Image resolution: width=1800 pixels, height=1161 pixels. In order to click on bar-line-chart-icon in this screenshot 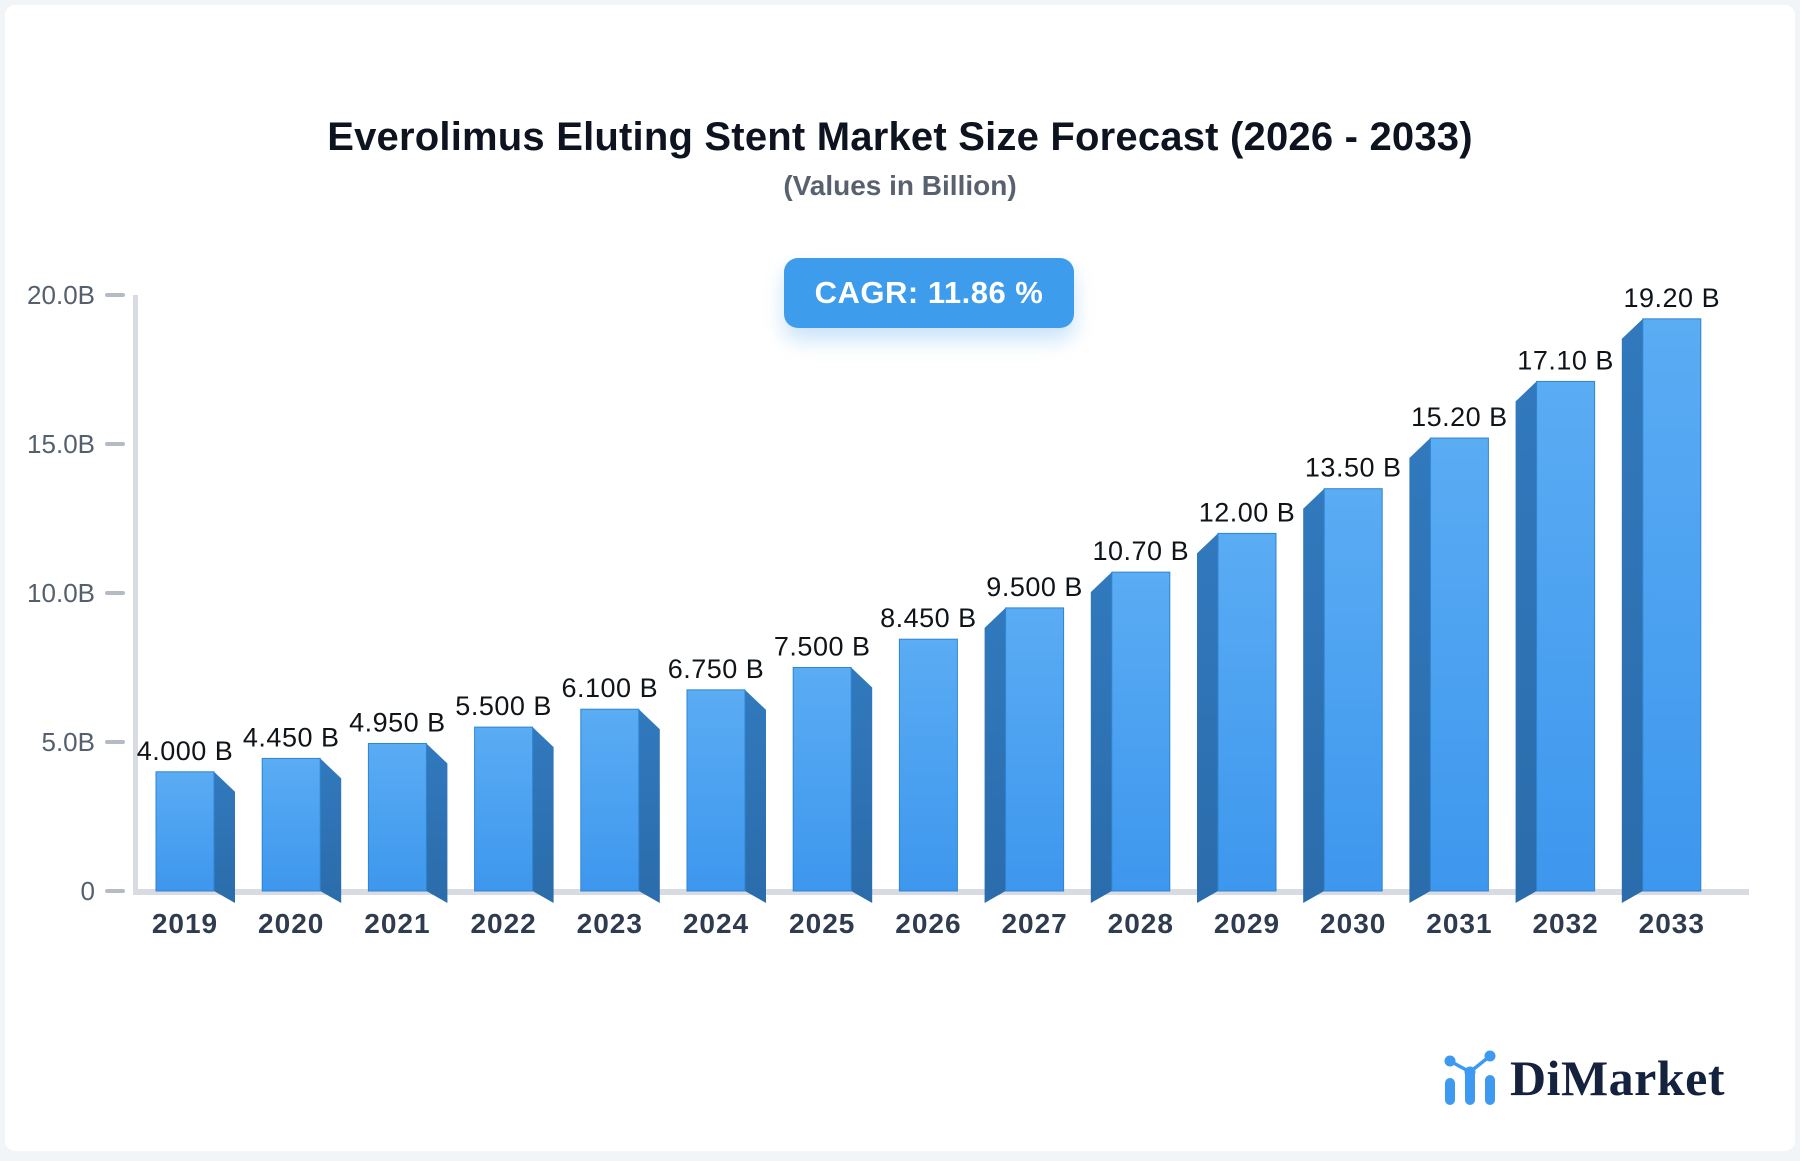, I will do `click(1470, 1077)`.